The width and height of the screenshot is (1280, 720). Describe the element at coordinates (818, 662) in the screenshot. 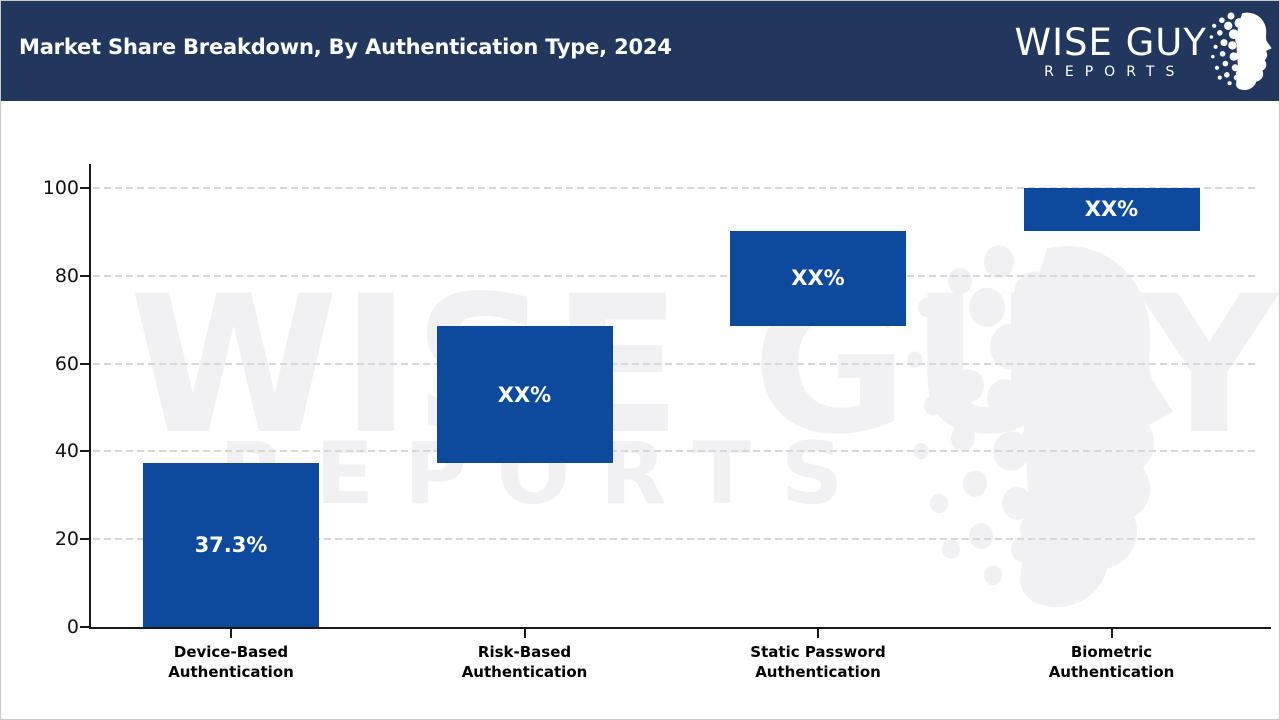

I see `x-category-label: Static Password Authentication` at that location.